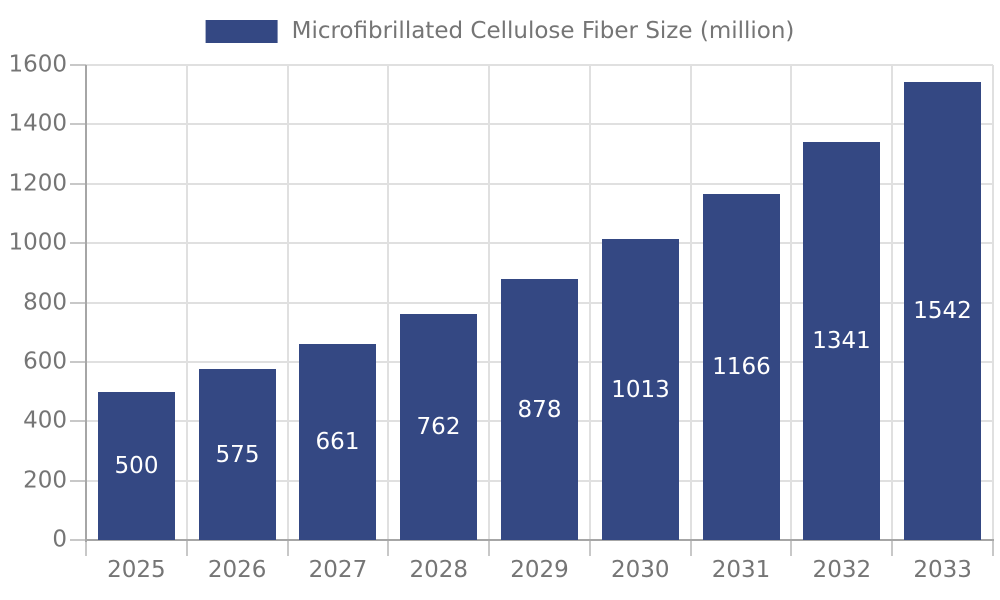 Image resolution: width=1000 pixels, height=600 pixels. I want to click on y-axis-label: 0, so click(59, 539).